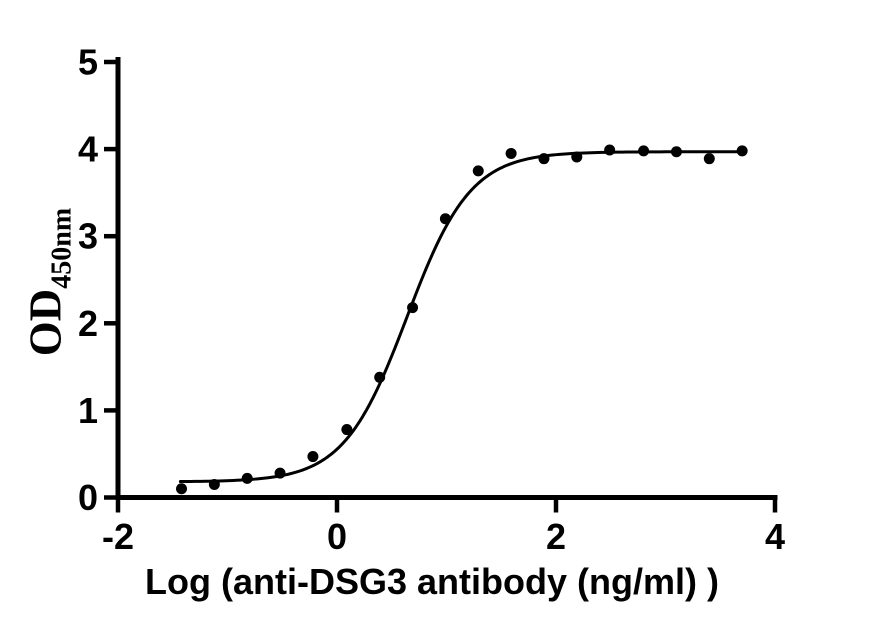 The width and height of the screenshot is (875, 633). What do you see at coordinates (118, 536) in the screenshot?
I see `x-tick-label: -2` at bounding box center [118, 536].